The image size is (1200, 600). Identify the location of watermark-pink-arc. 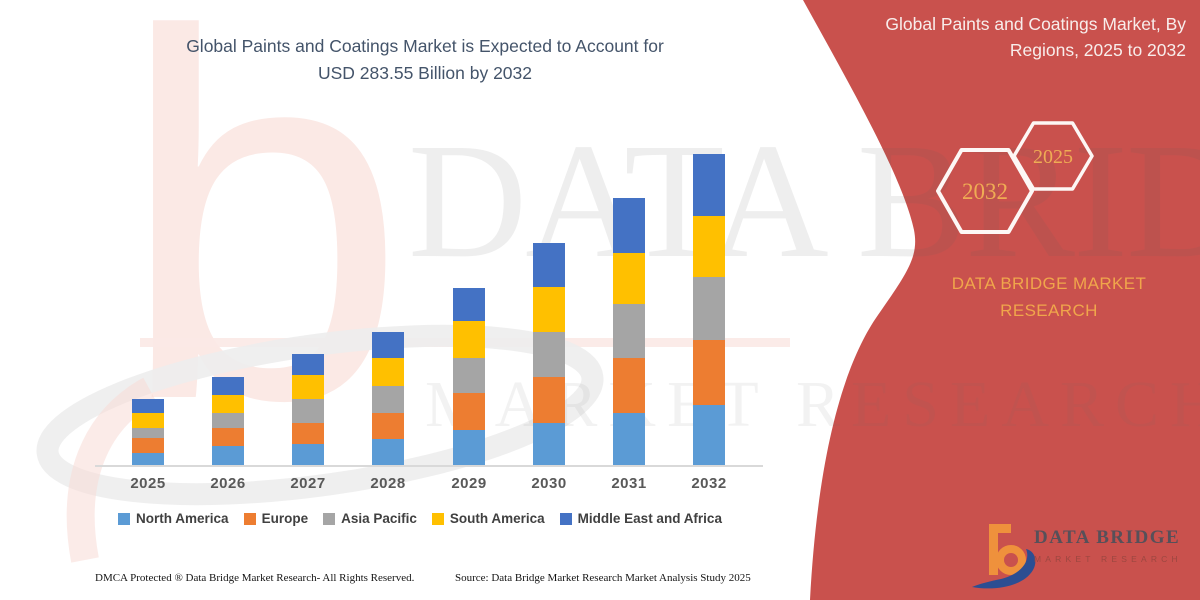
(112, 470).